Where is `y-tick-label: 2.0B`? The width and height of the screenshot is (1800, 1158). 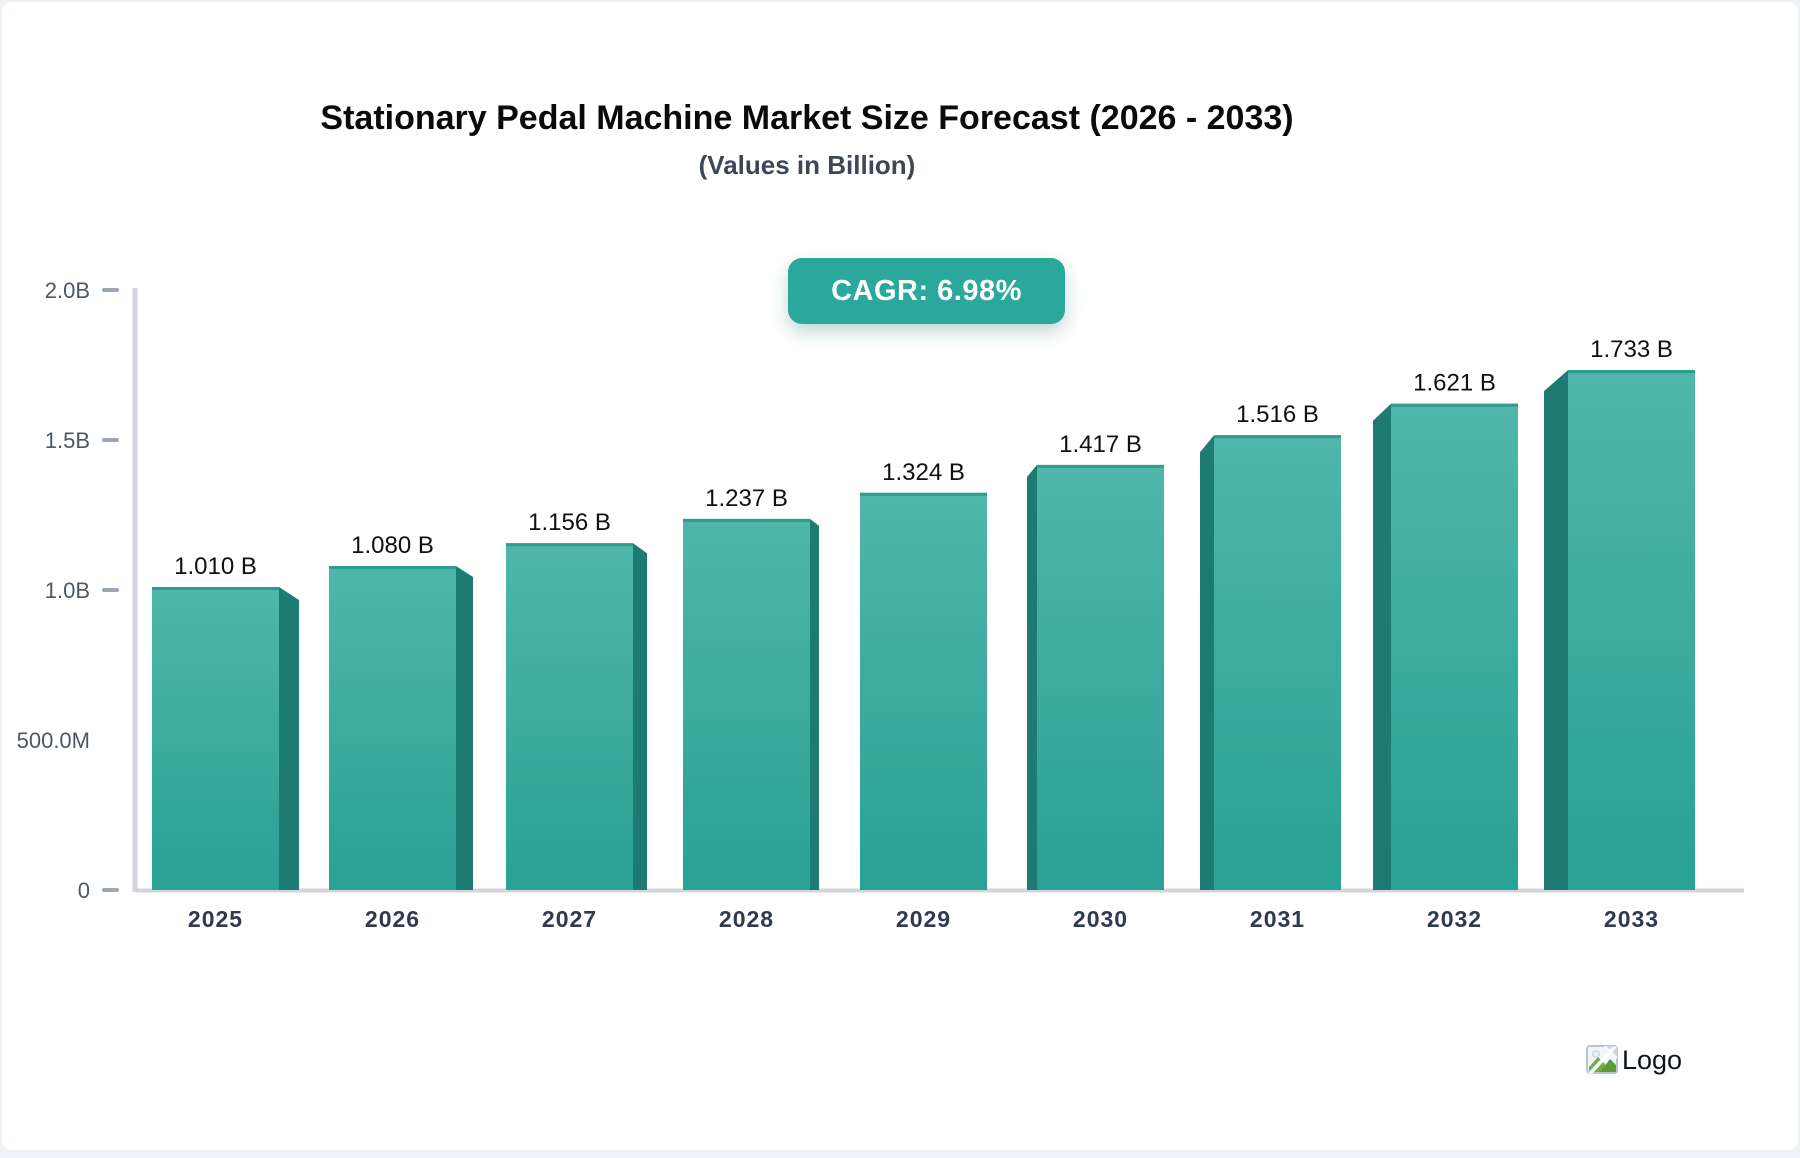
y-tick-label: 2.0B is located at coordinates (67, 290).